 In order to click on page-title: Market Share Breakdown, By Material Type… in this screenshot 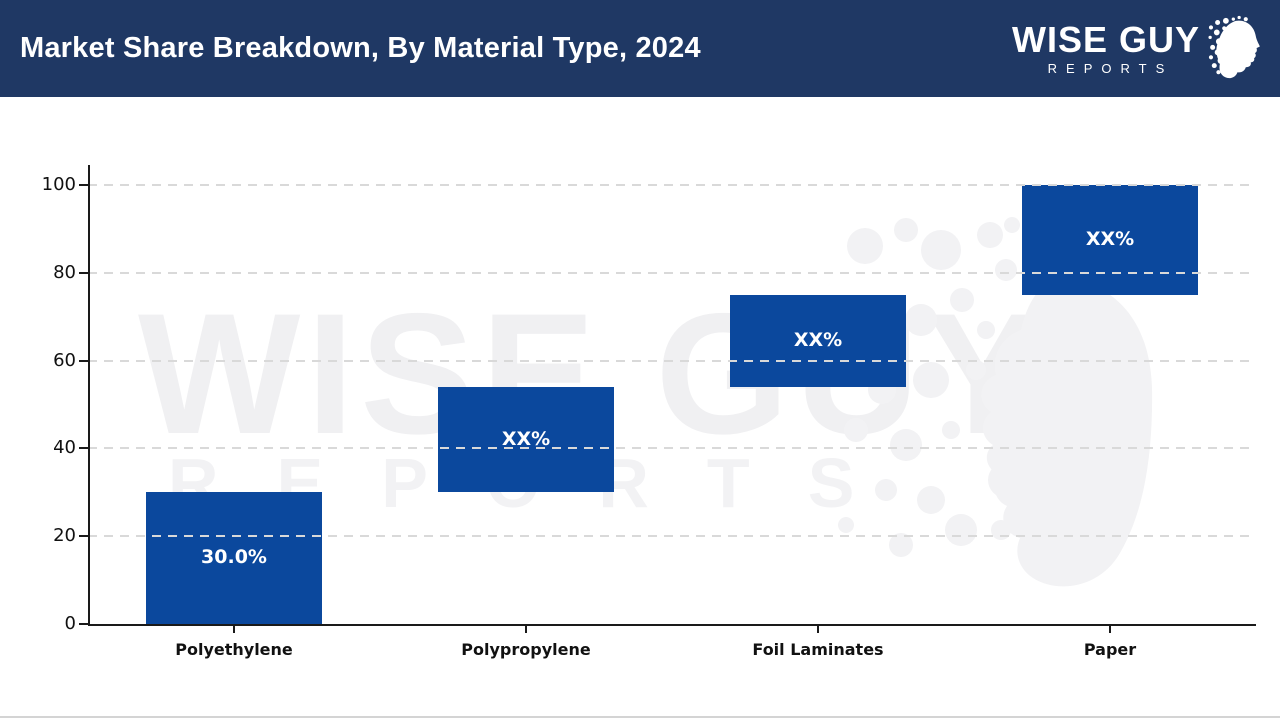, I will do `click(360, 48)`.